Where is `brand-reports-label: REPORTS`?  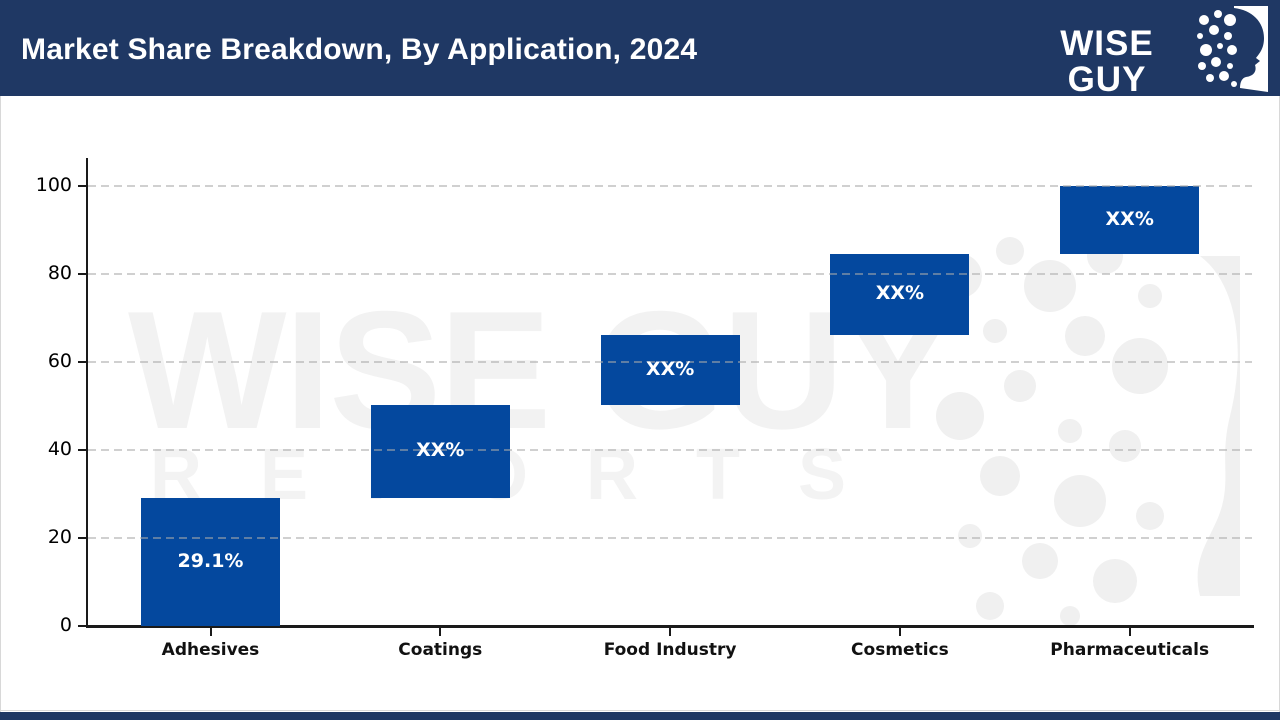
brand-reports-label: REPORTS is located at coordinates (1110, 105).